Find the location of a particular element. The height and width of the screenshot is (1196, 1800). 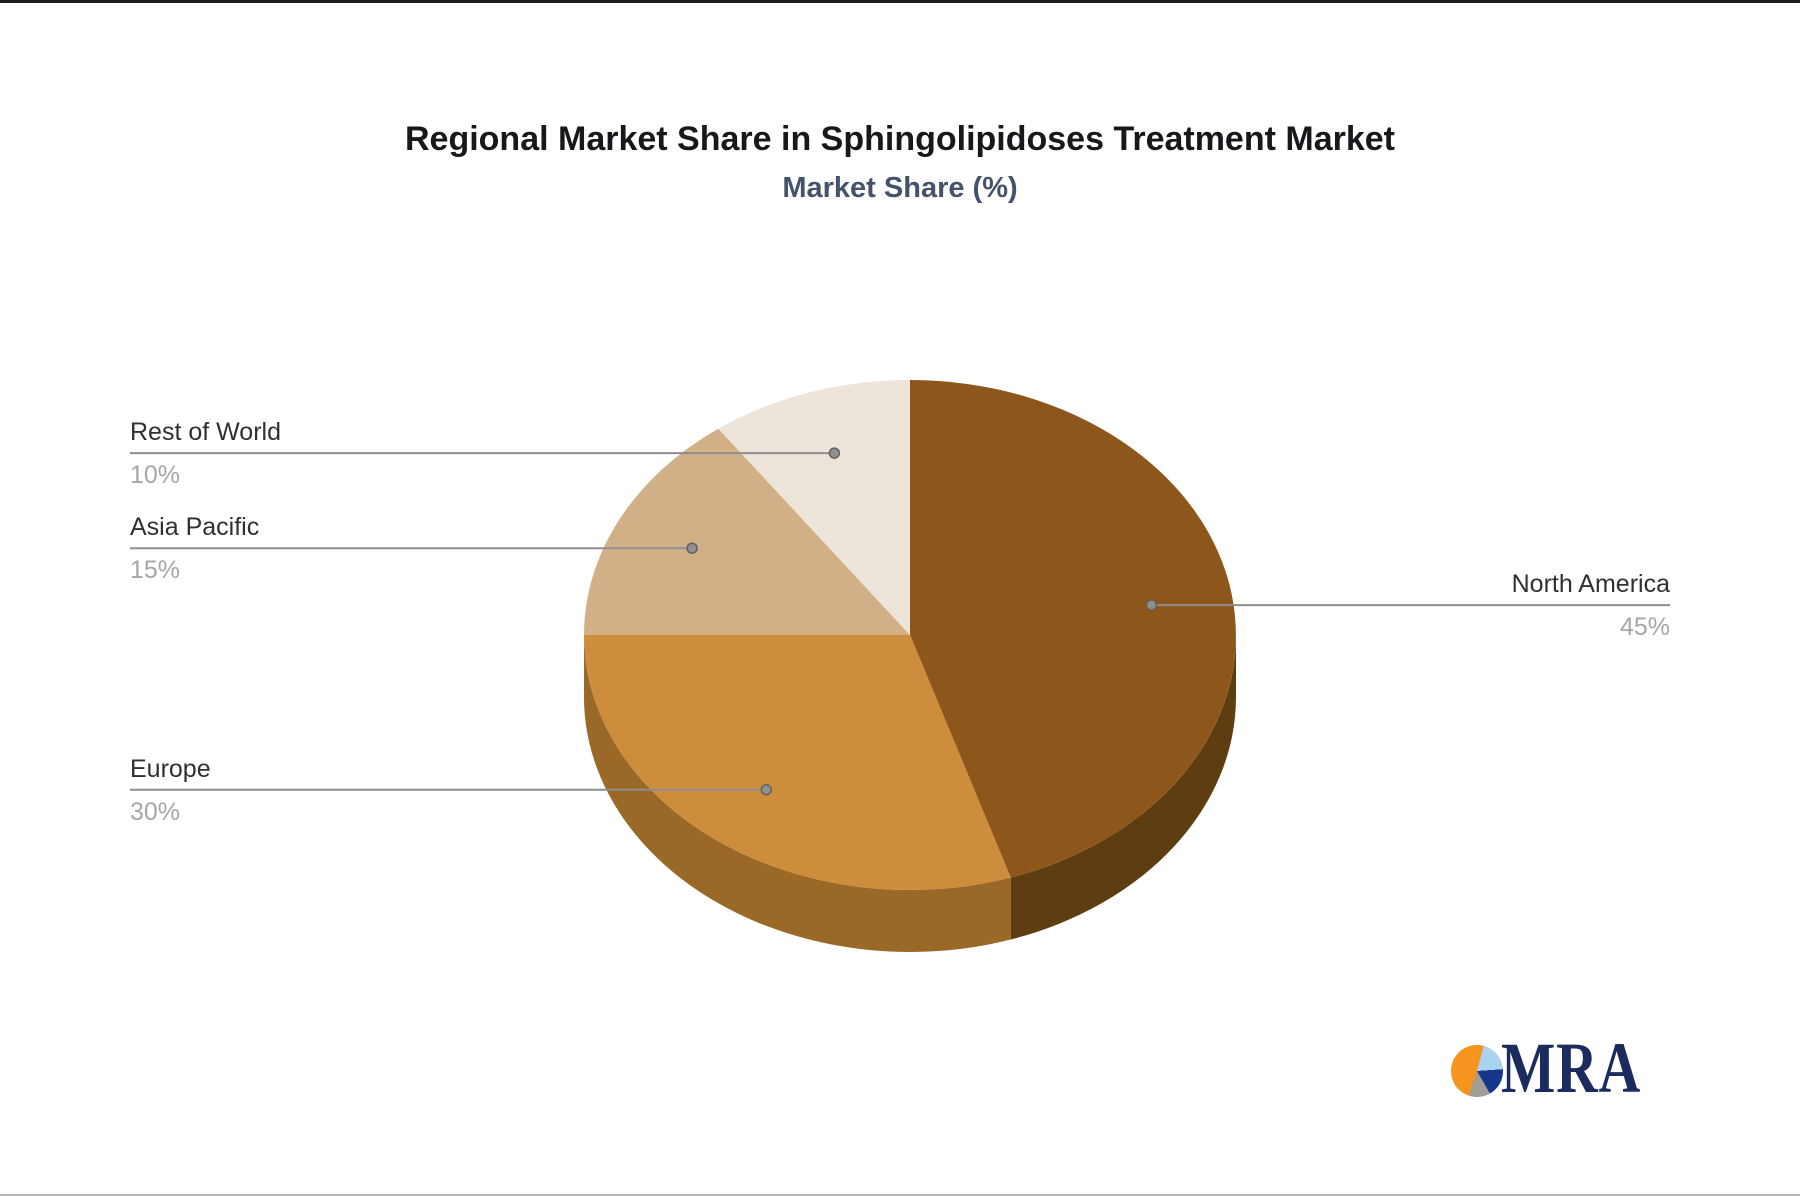

slice-pct-2: 15% is located at coordinates (155, 570).